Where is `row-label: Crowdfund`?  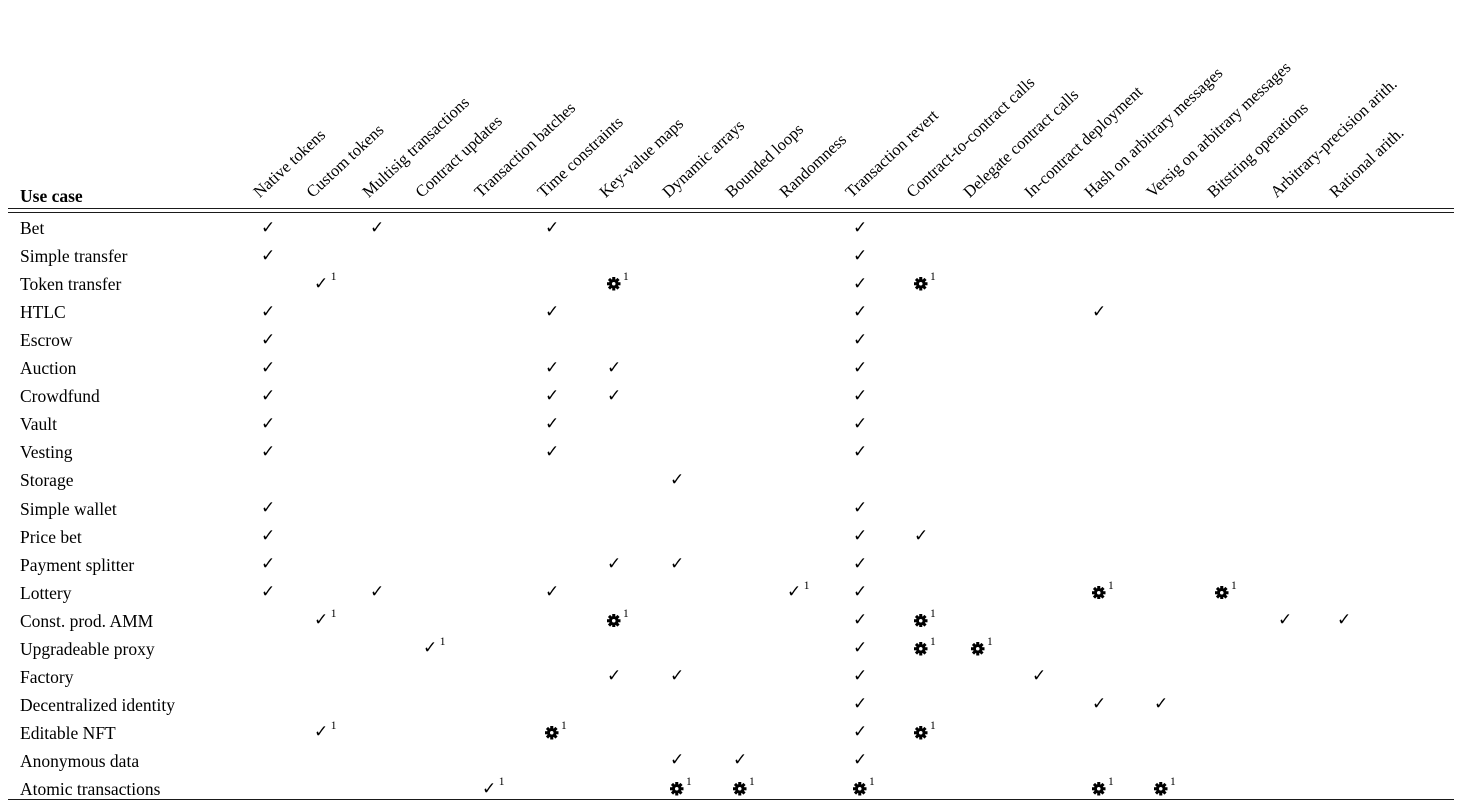
row-label: Crowdfund is located at coordinates (60, 396).